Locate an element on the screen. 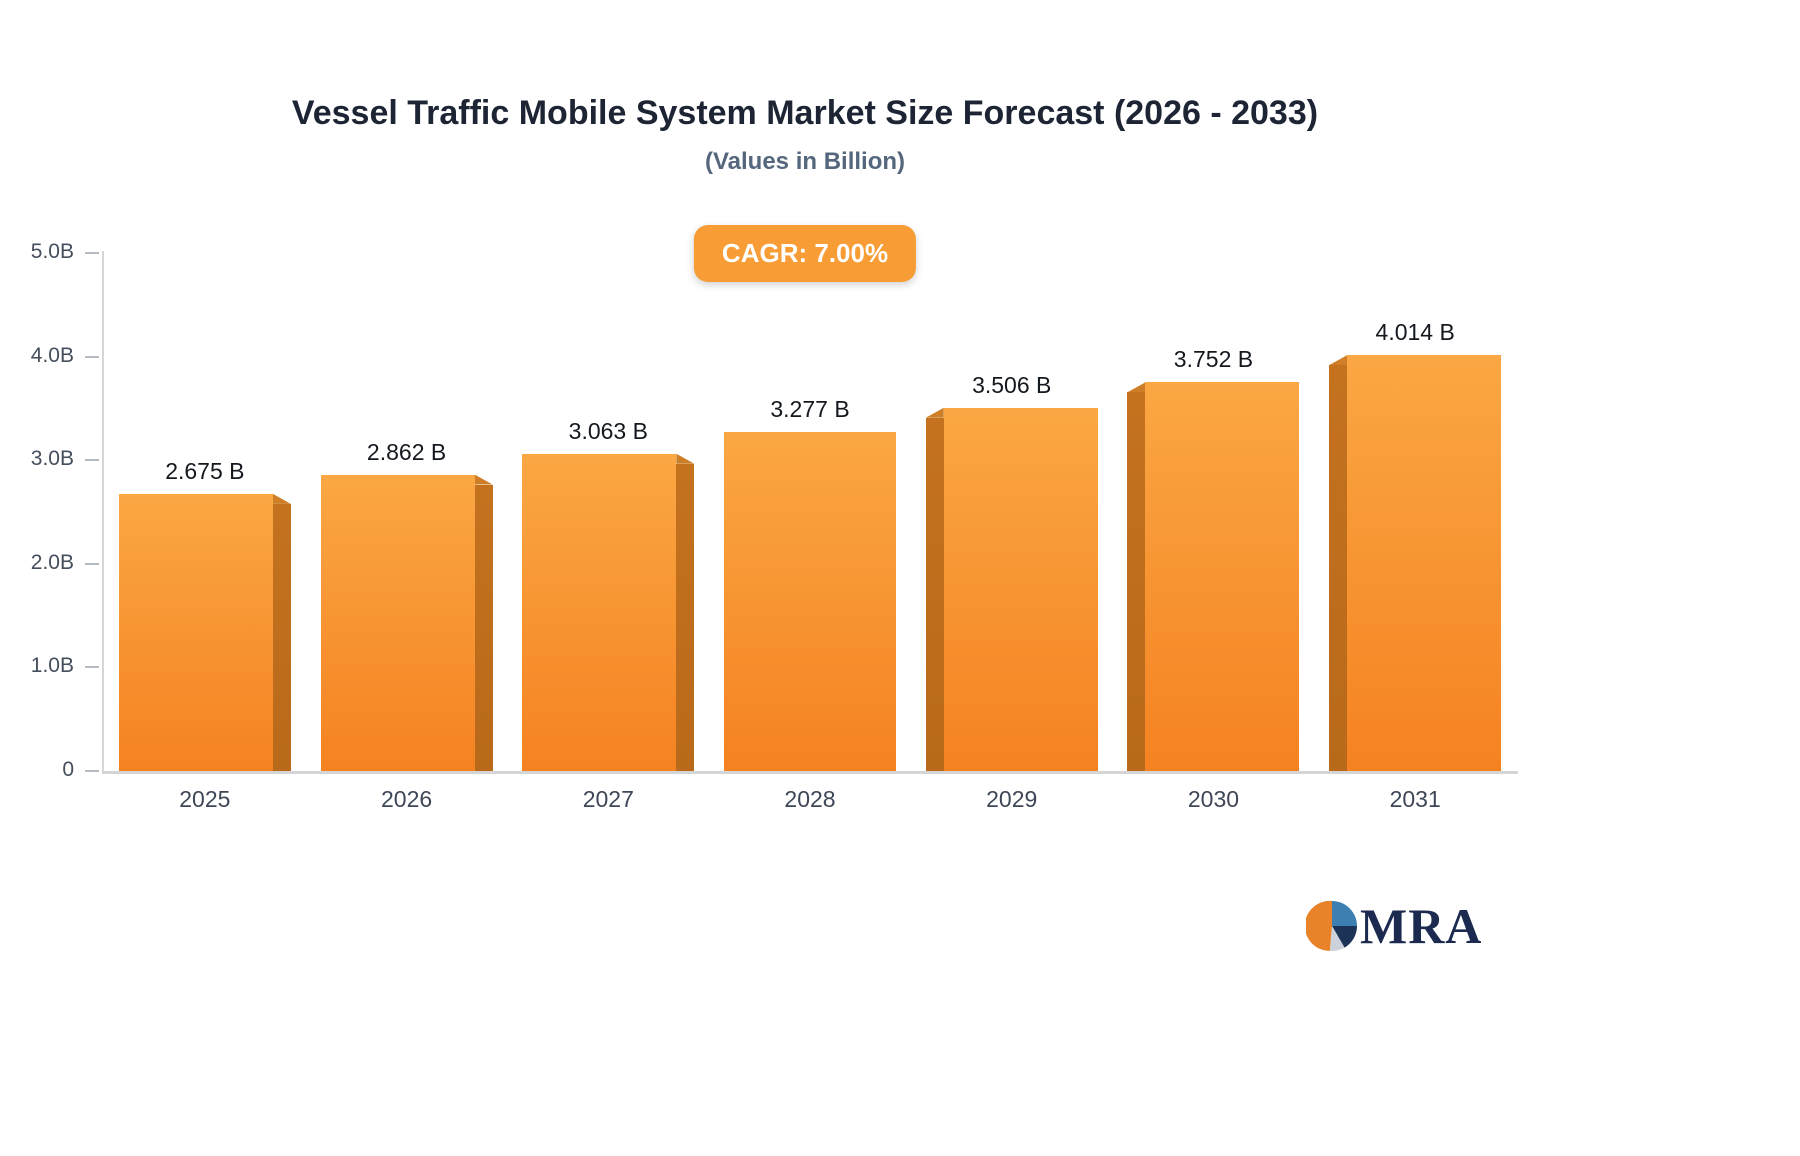 The height and width of the screenshot is (1156, 1800). value-label: 4.014 B is located at coordinates (1415, 332).